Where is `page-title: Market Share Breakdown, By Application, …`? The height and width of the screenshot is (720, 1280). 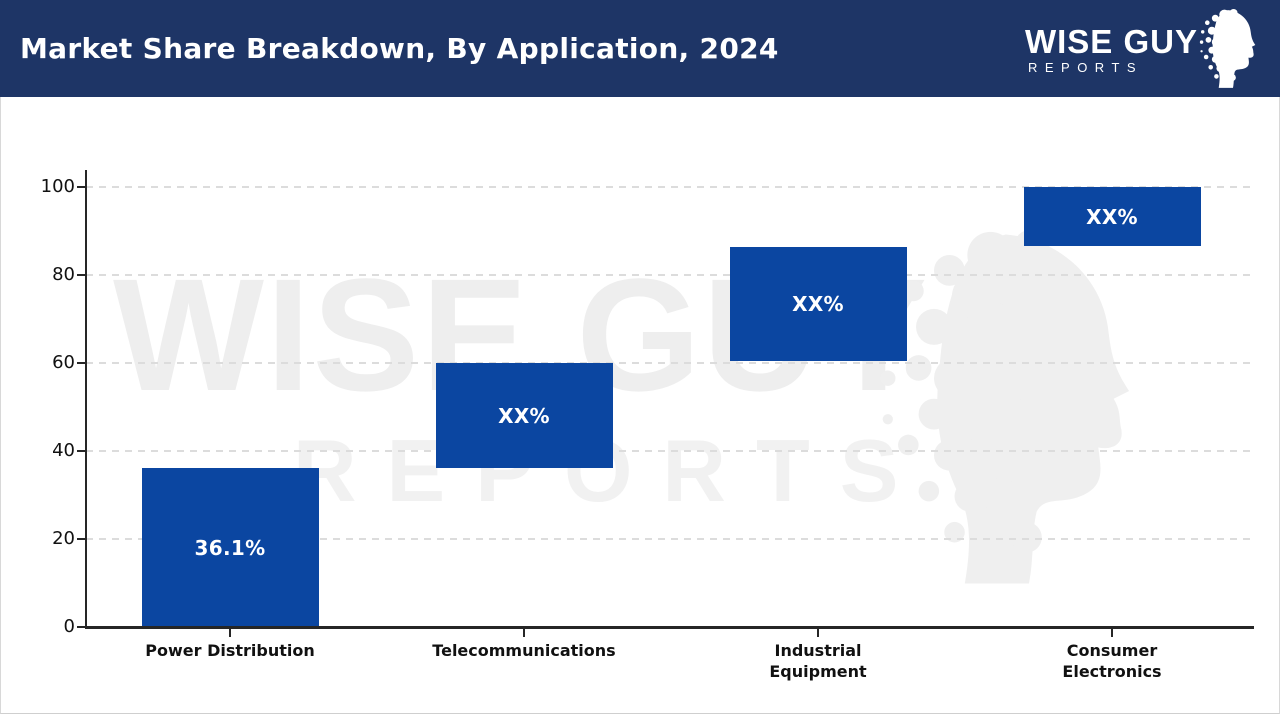 page-title: Market Share Breakdown, By Application, … is located at coordinates (399, 48).